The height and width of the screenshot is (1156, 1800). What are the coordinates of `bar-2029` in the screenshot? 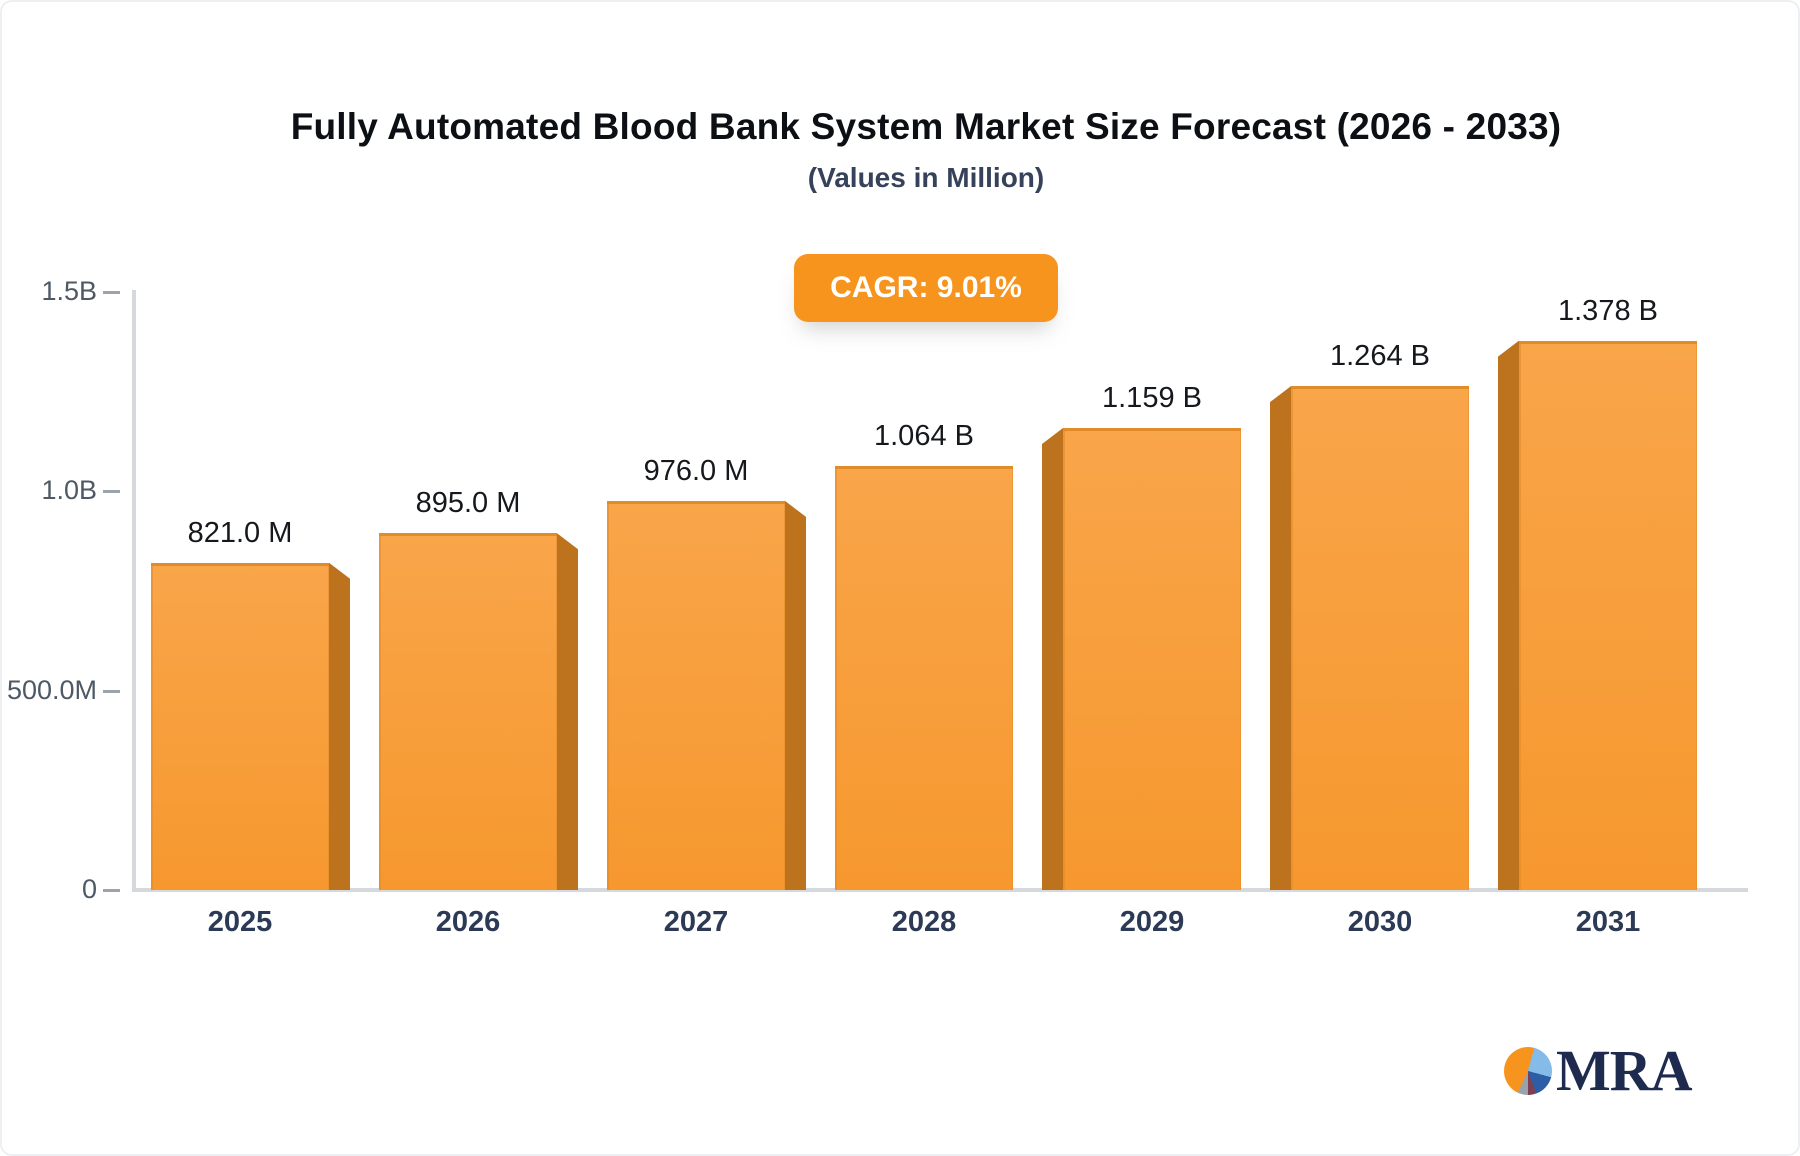 It's located at (1152, 658).